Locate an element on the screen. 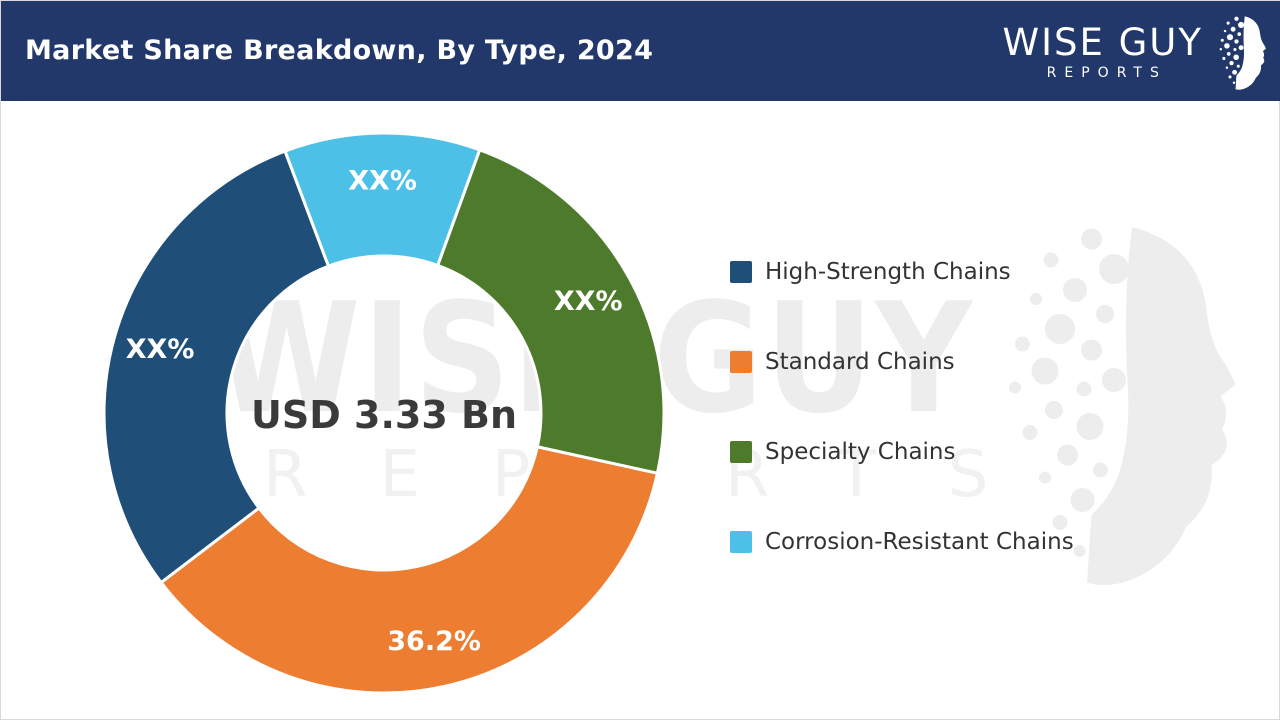 The image size is (1280, 720). logo-reports-text: REPORTS is located at coordinates (1106, 72).